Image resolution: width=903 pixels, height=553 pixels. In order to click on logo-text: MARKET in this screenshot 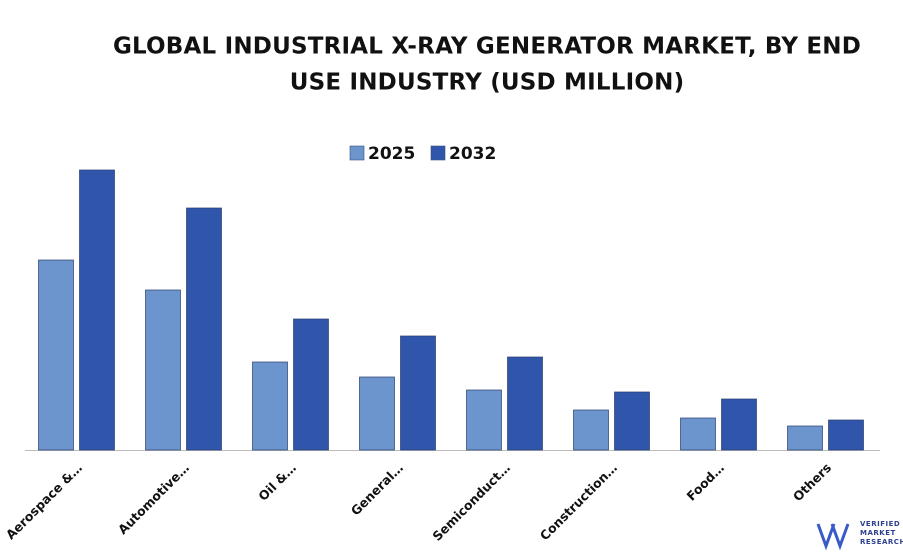, I will do `click(878, 533)`.